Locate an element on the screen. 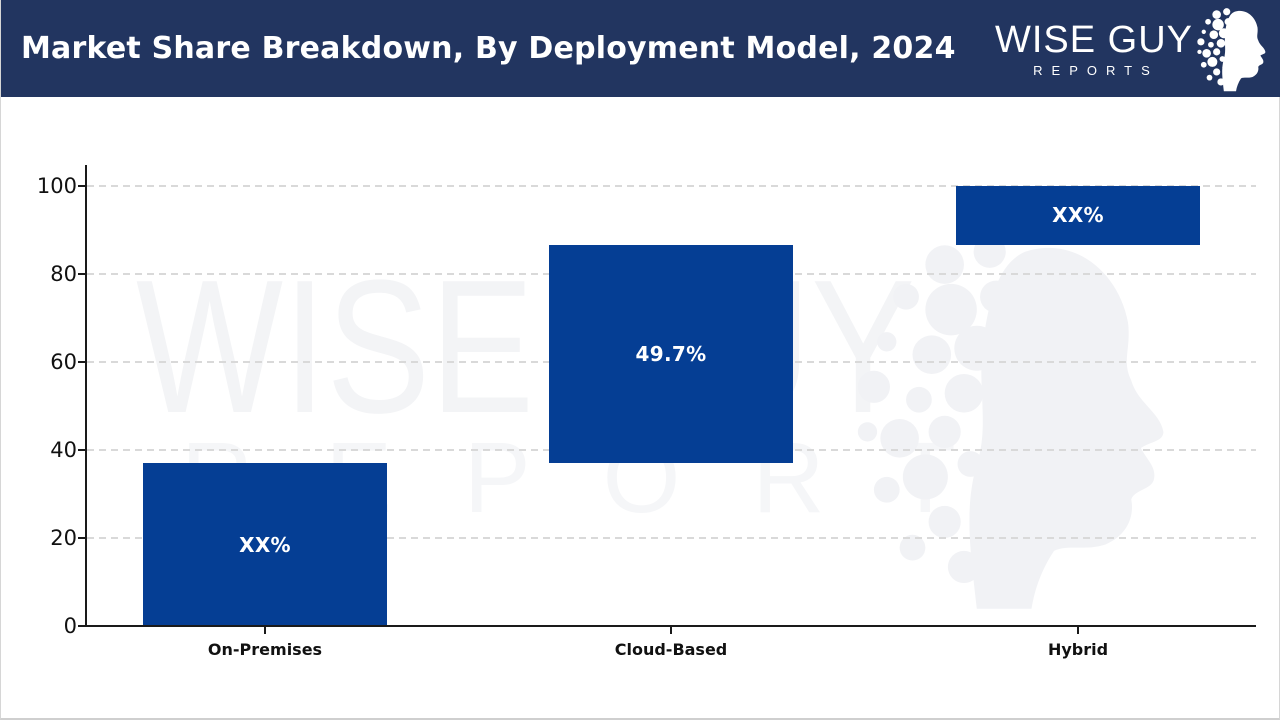 Image resolution: width=1280 pixels, height=720 pixels. brand-subtitle: REPORTS is located at coordinates (1096, 70).